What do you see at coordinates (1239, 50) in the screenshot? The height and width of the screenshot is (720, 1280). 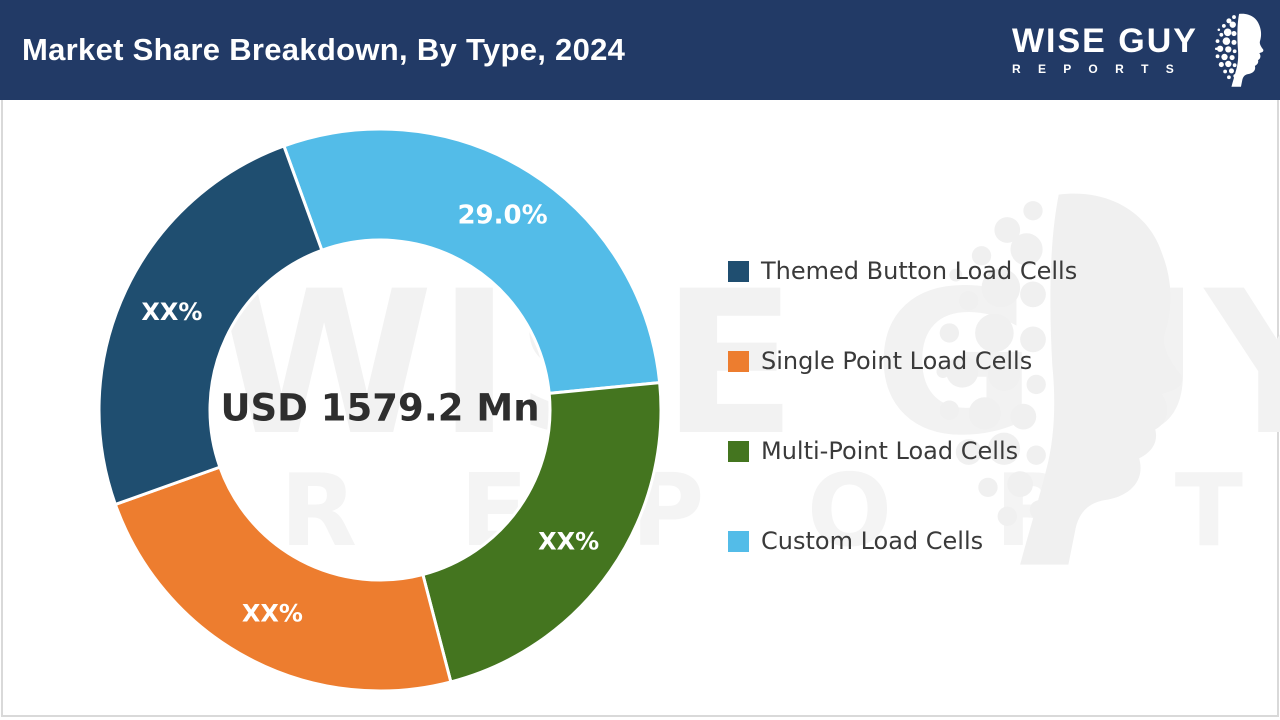 I see `dotted-head-logo-icon` at bounding box center [1239, 50].